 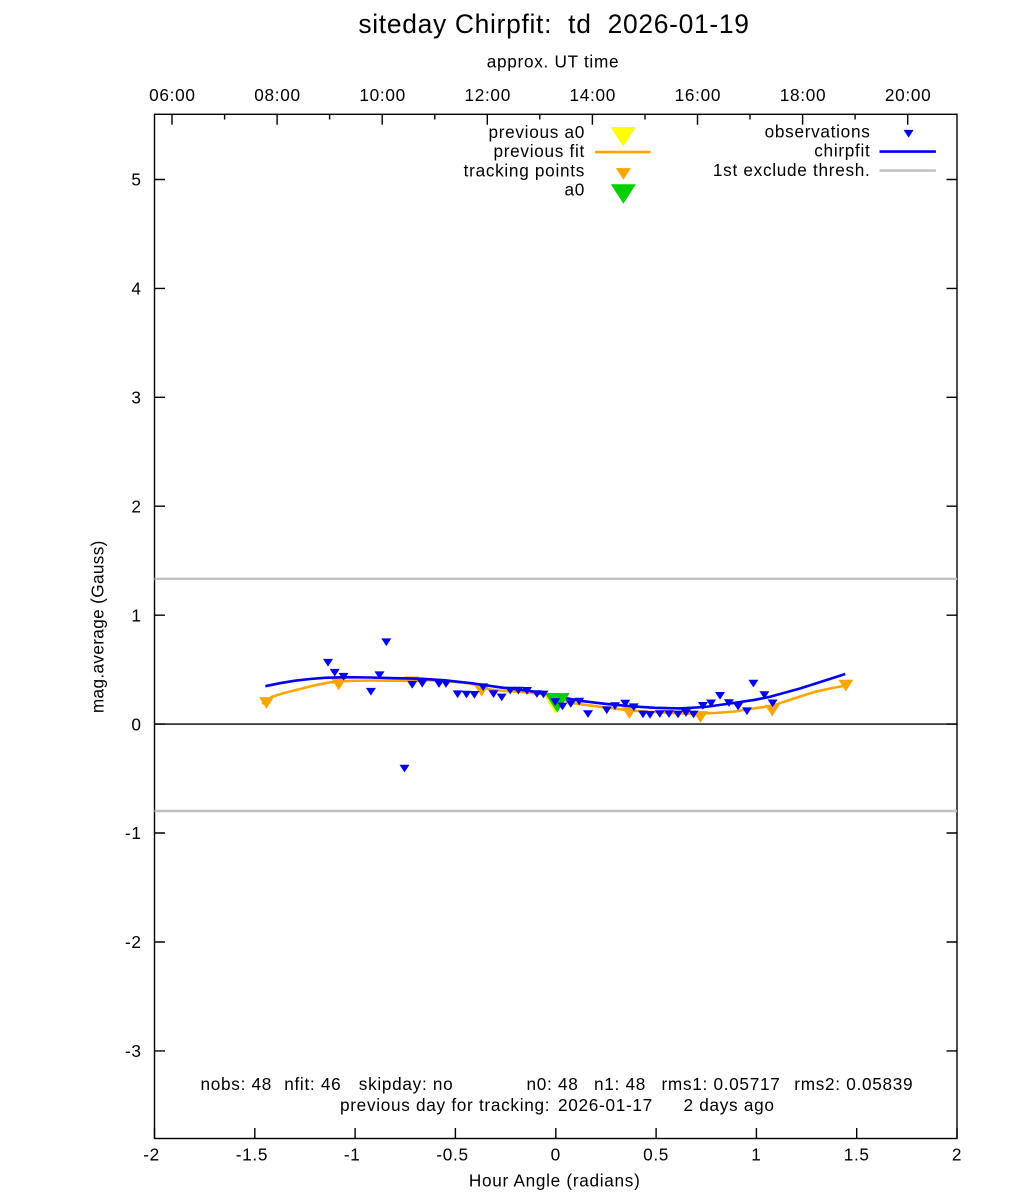 I want to click on svg-text: 2026-01-17, so click(x=605, y=1105).